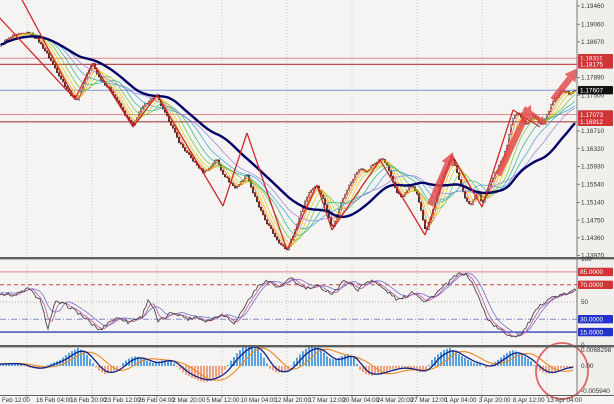  What do you see at coordinates (592, 332) in the screenshot?
I see `price-badge-label: 15.0000` at bounding box center [592, 332].